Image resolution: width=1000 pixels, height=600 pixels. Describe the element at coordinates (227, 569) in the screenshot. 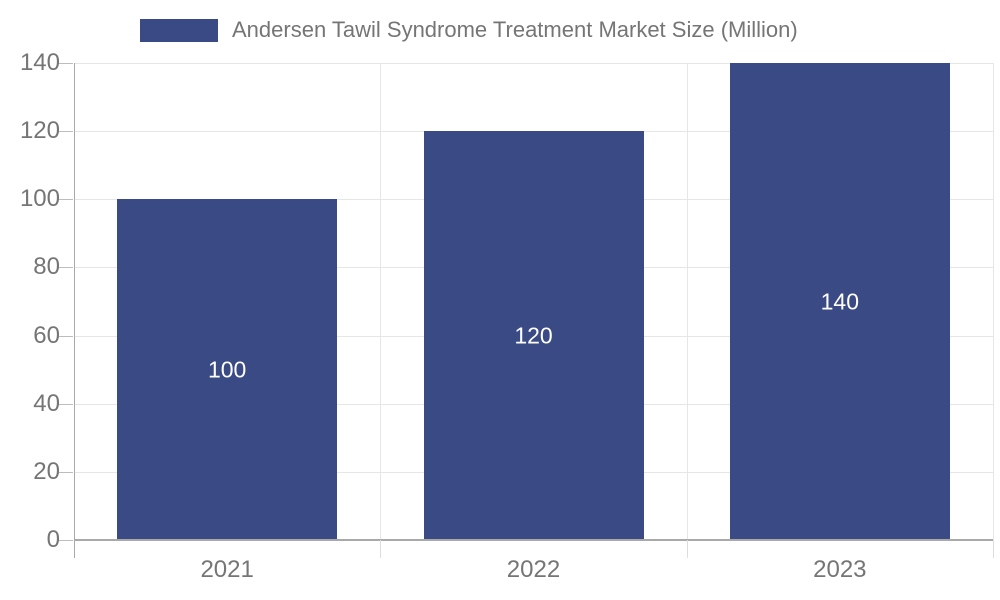

I see `x-tick-label-2021: 2021` at that location.